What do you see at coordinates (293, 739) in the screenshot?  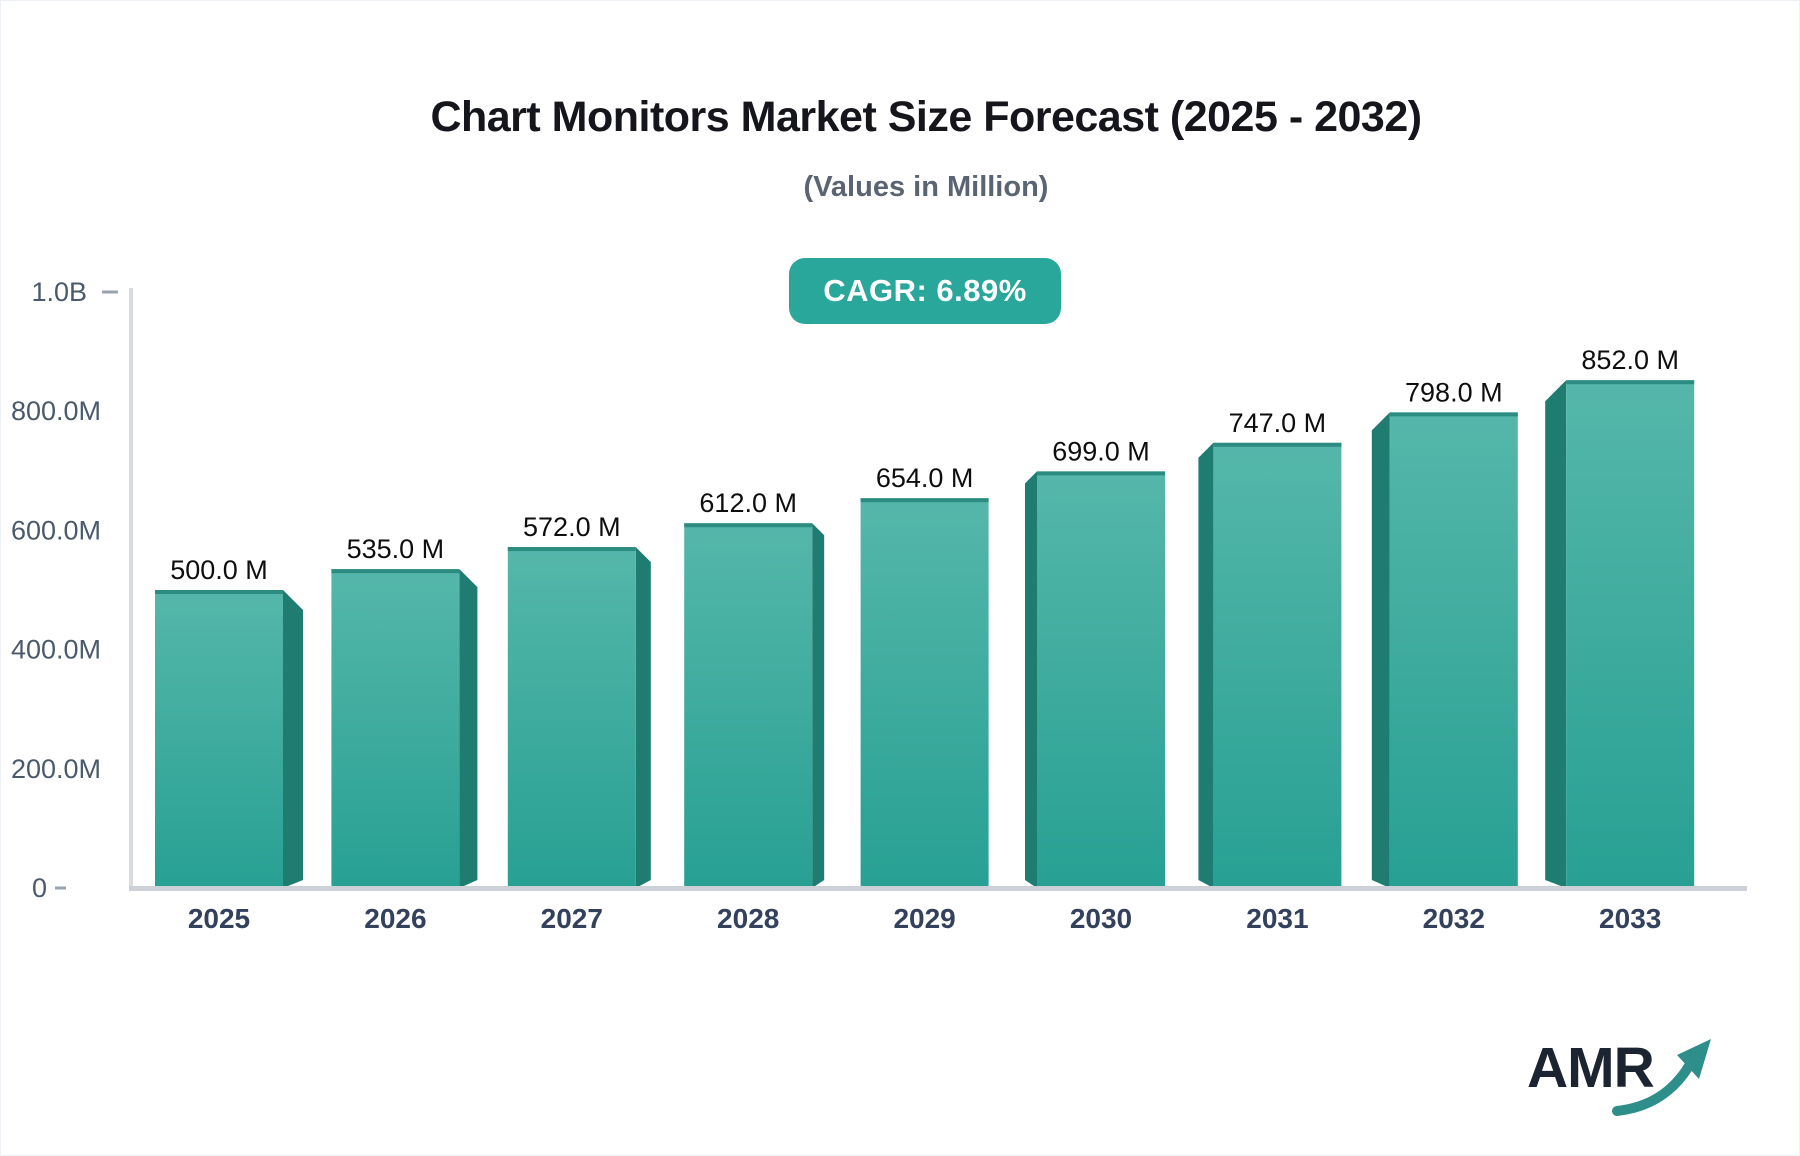 I see `bar-side-face-2025` at bounding box center [293, 739].